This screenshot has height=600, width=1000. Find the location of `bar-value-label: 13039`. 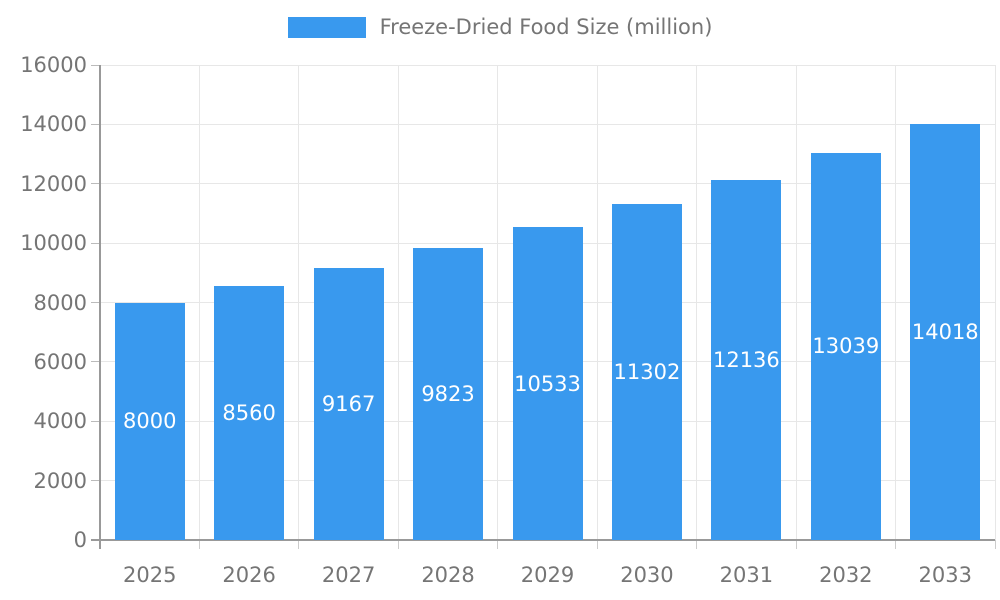

bar-value-label: 13039 is located at coordinates (846, 346).